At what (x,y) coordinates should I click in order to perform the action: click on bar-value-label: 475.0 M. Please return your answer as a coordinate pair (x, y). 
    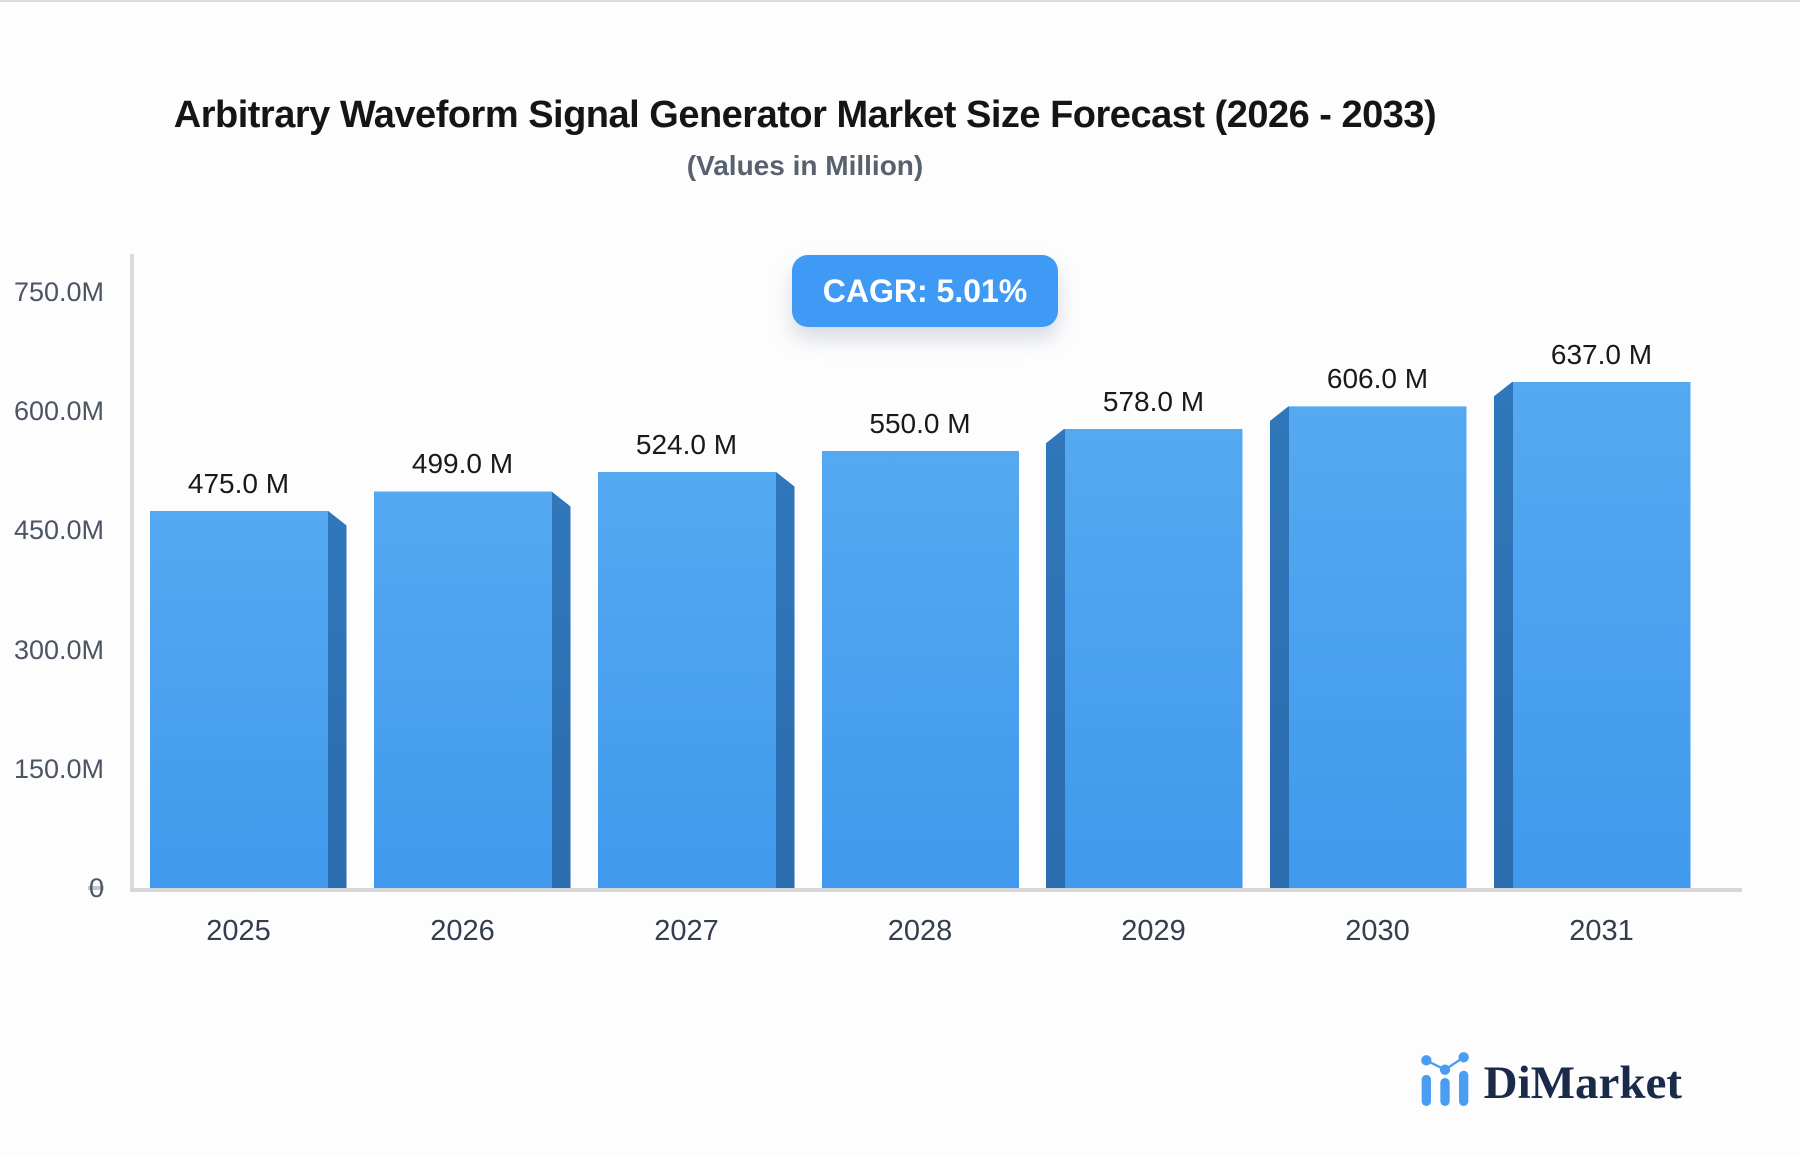
    Looking at the image, I should click on (238, 483).